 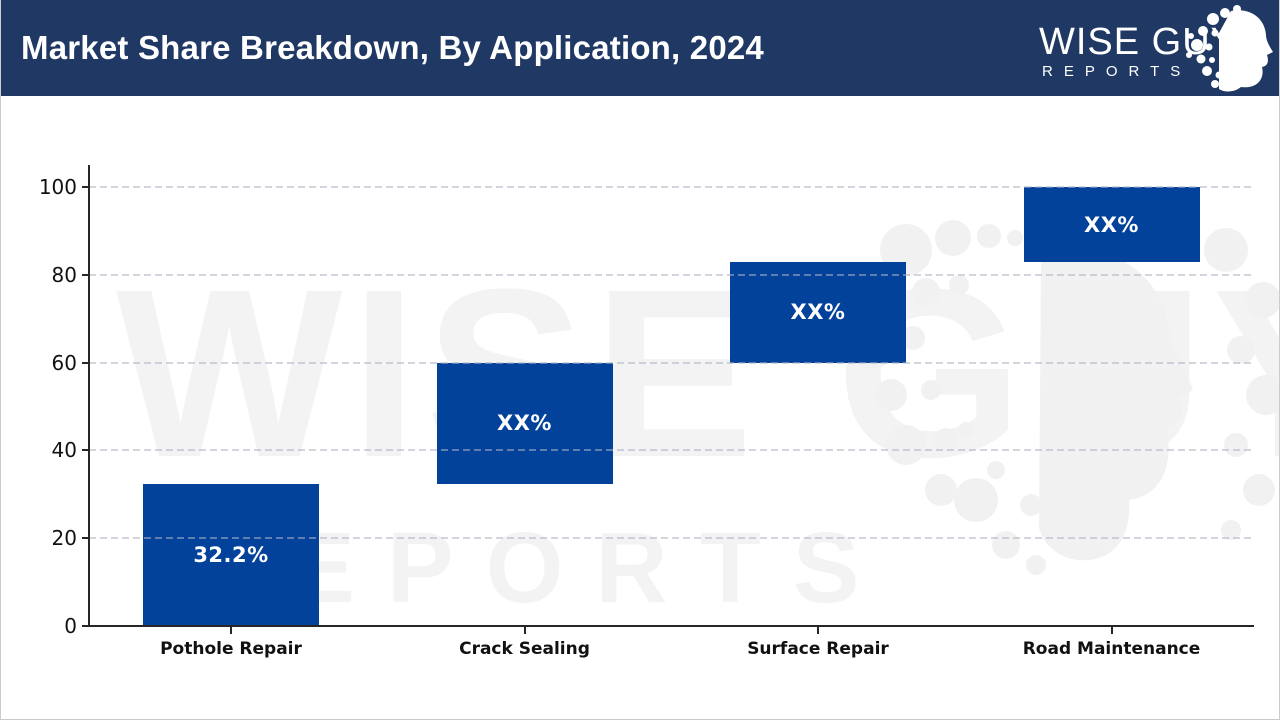 What do you see at coordinates (1117, 71) in the screenshot?
I see `logo-subtitle: REPORTS` at bounding box center [1117, 71].